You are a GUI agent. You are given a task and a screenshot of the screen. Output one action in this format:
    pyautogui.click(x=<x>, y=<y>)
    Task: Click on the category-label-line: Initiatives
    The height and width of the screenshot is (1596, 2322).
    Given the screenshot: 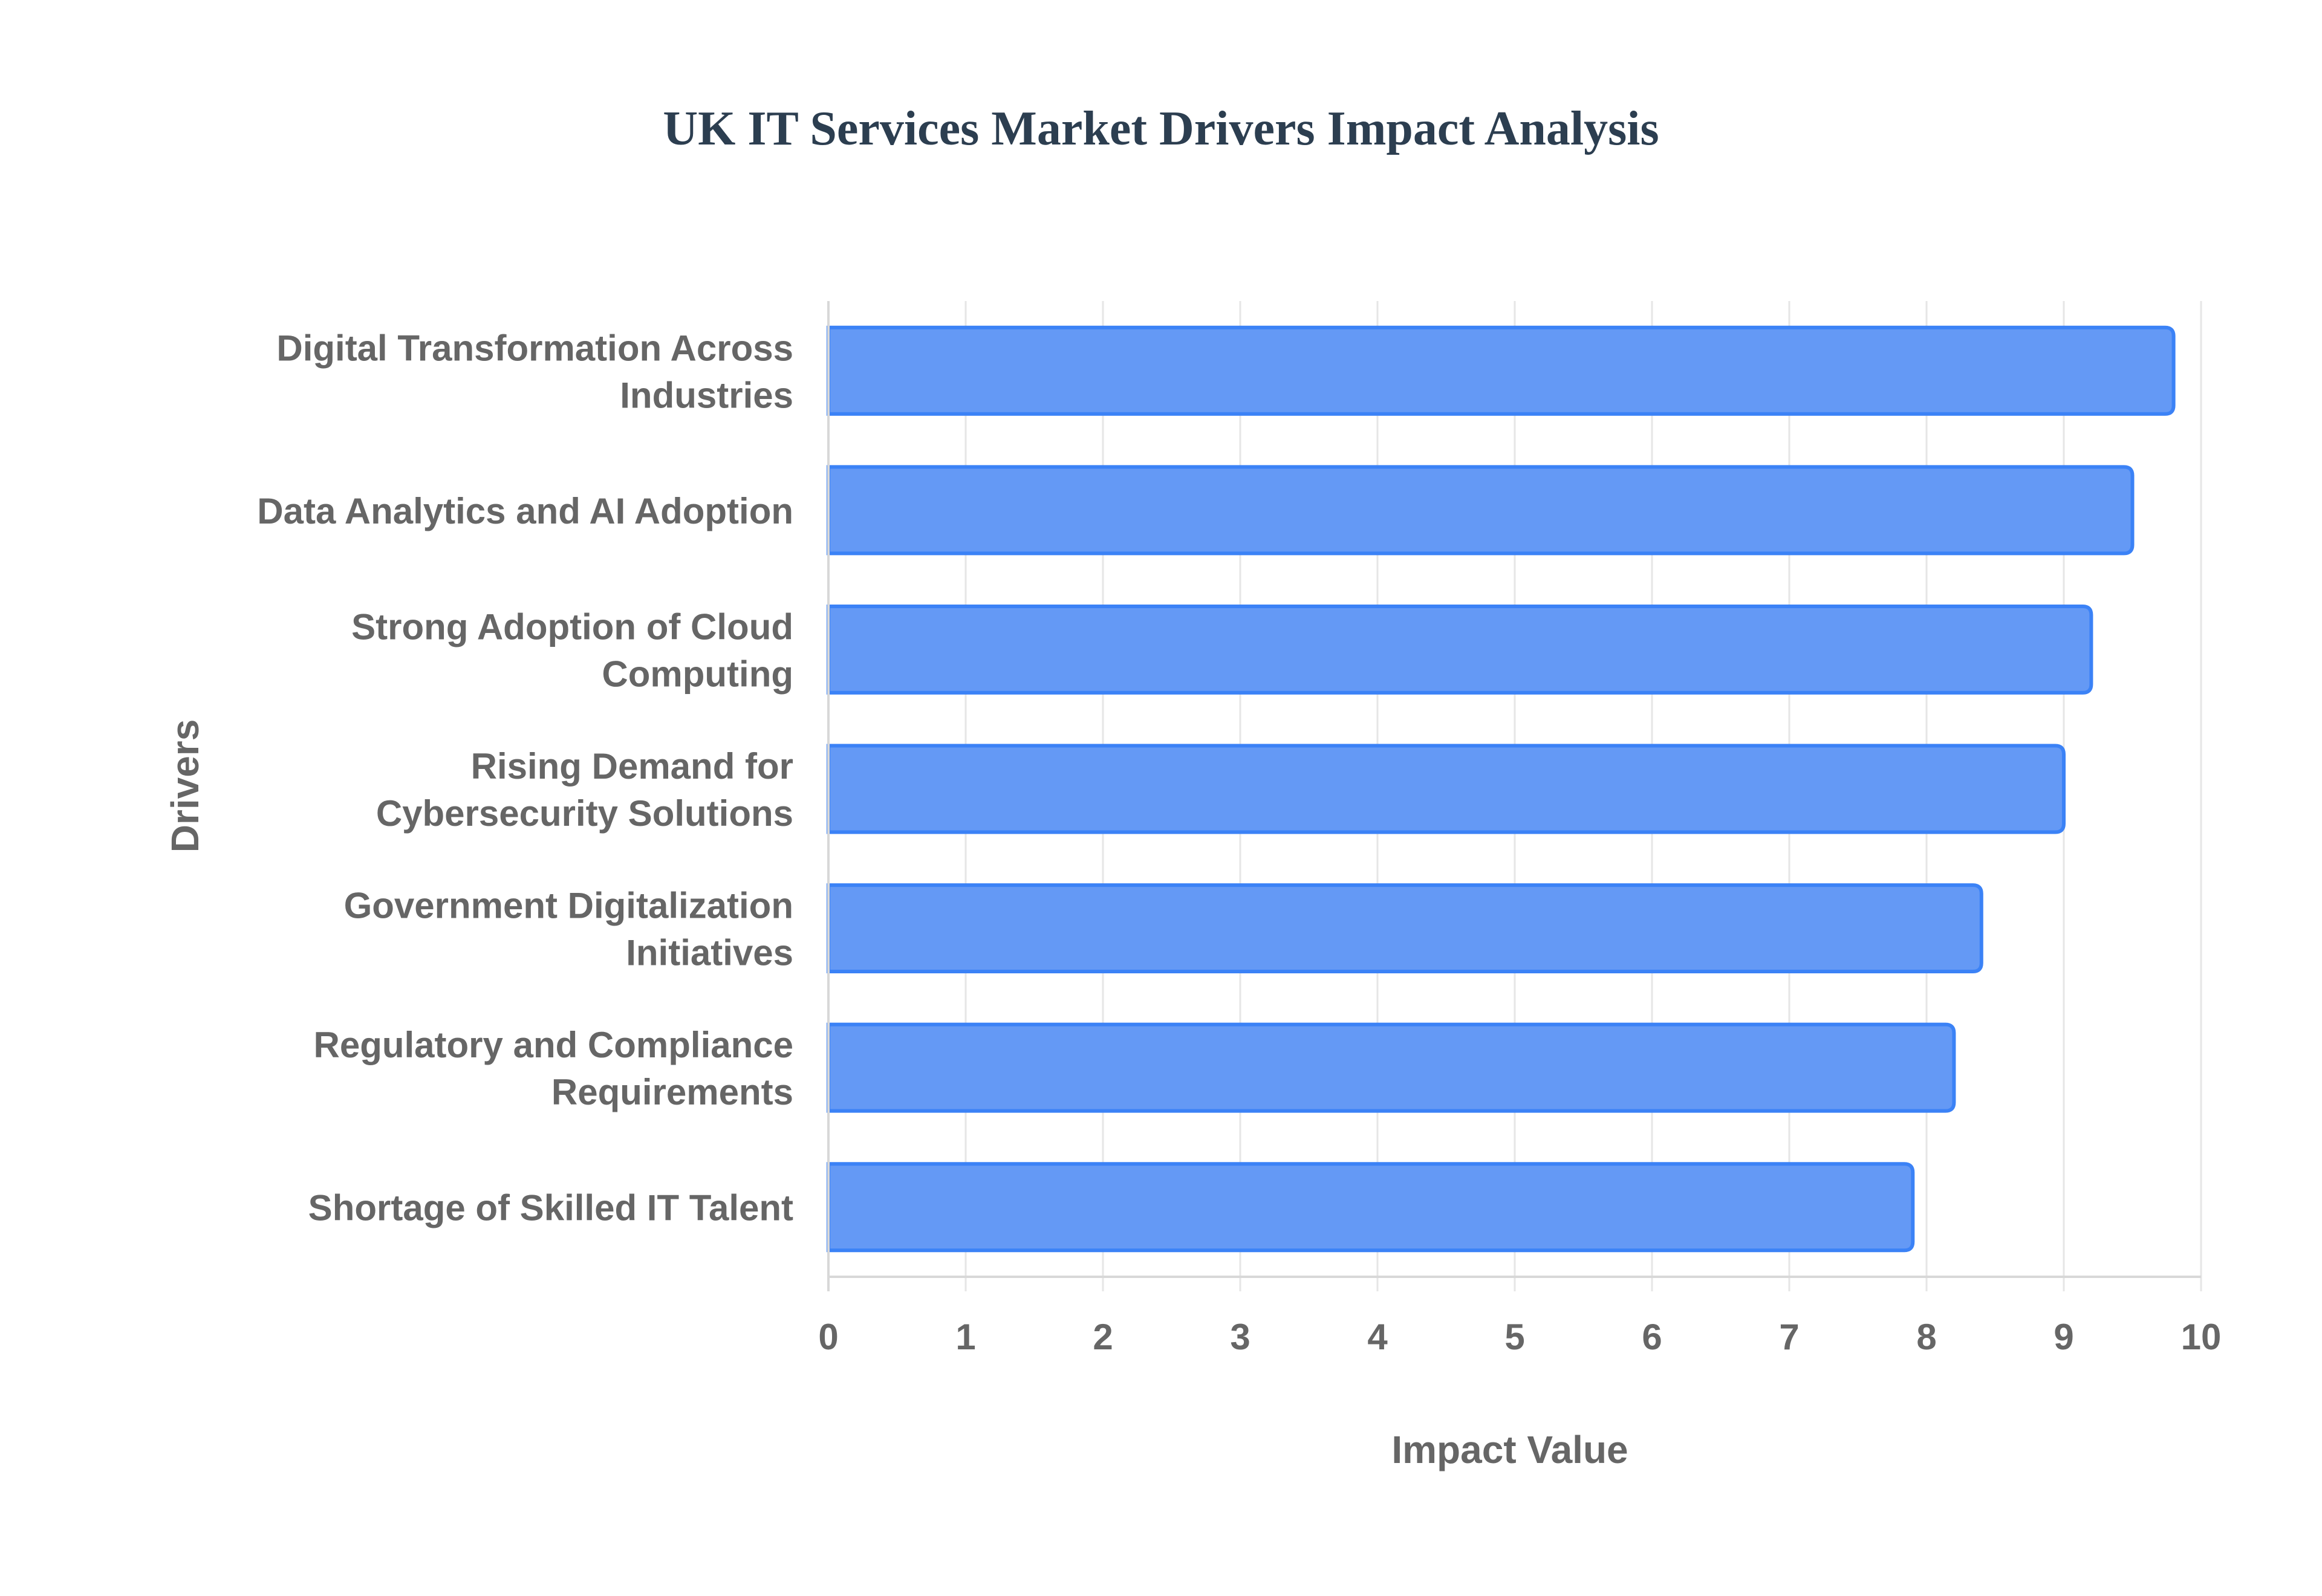 What is the action you would take?
    pyautogui.click(x=709, y=953)
    